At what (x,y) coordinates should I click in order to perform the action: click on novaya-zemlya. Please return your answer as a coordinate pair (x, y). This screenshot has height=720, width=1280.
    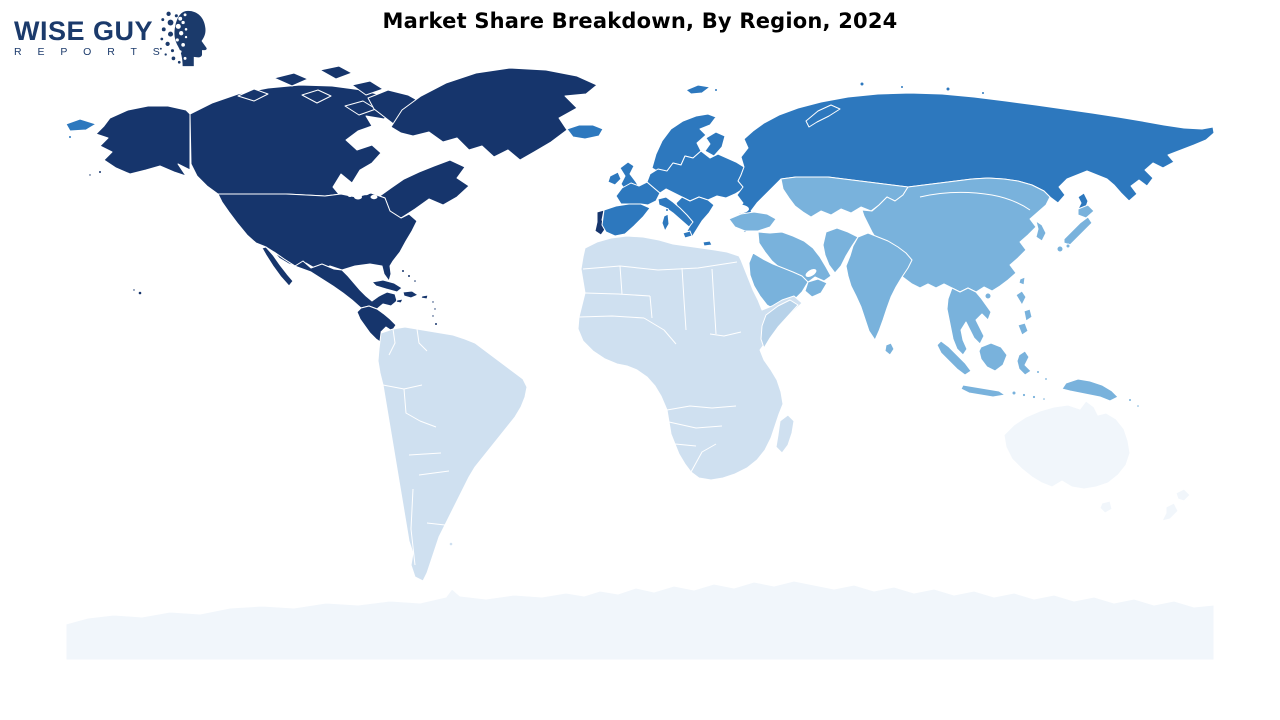
    Looking at the image, I should click on (823, 116).